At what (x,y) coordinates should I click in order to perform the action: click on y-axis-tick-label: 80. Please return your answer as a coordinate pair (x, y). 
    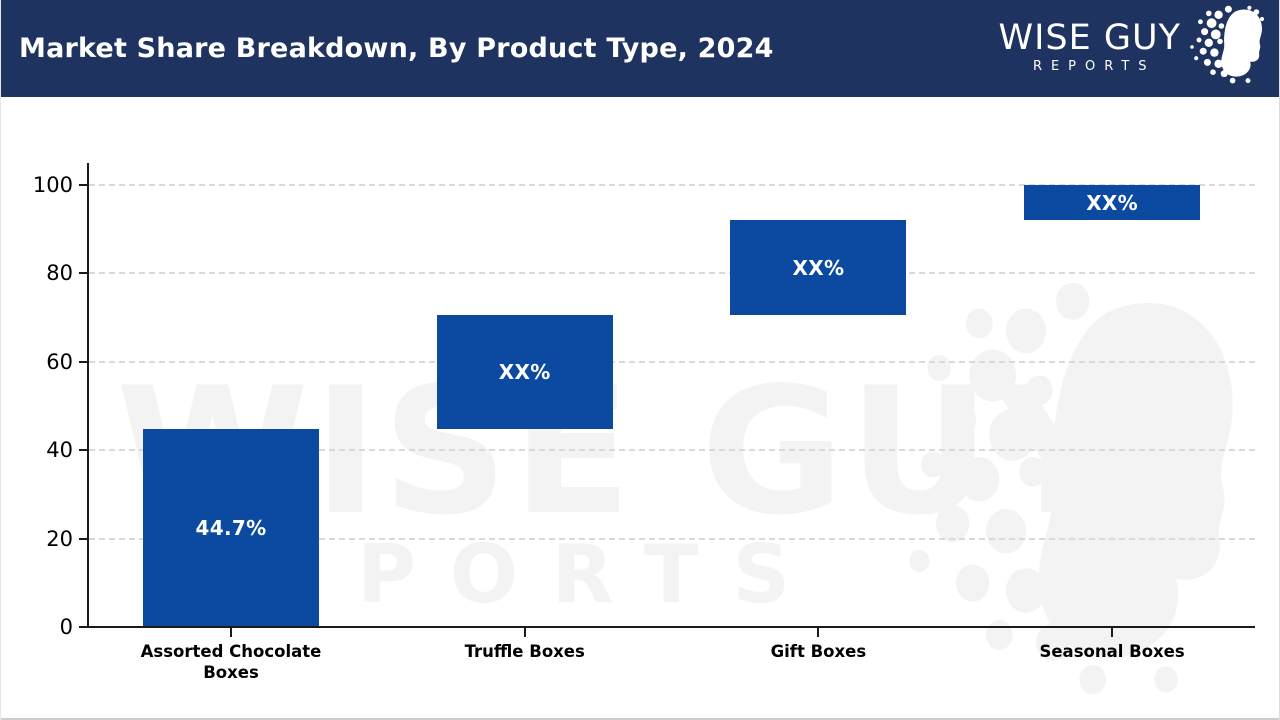
    Looking at the image, I should click on (59, 273).